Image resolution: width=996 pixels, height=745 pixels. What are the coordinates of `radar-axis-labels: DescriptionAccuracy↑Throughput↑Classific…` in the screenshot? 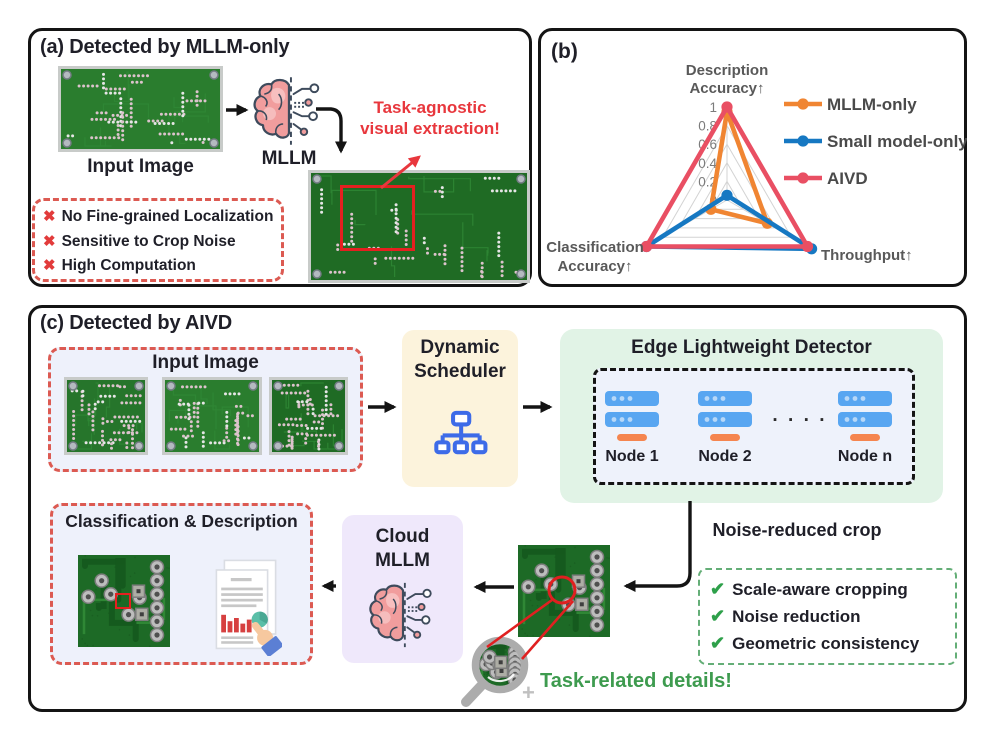 It's located at (729, 168).